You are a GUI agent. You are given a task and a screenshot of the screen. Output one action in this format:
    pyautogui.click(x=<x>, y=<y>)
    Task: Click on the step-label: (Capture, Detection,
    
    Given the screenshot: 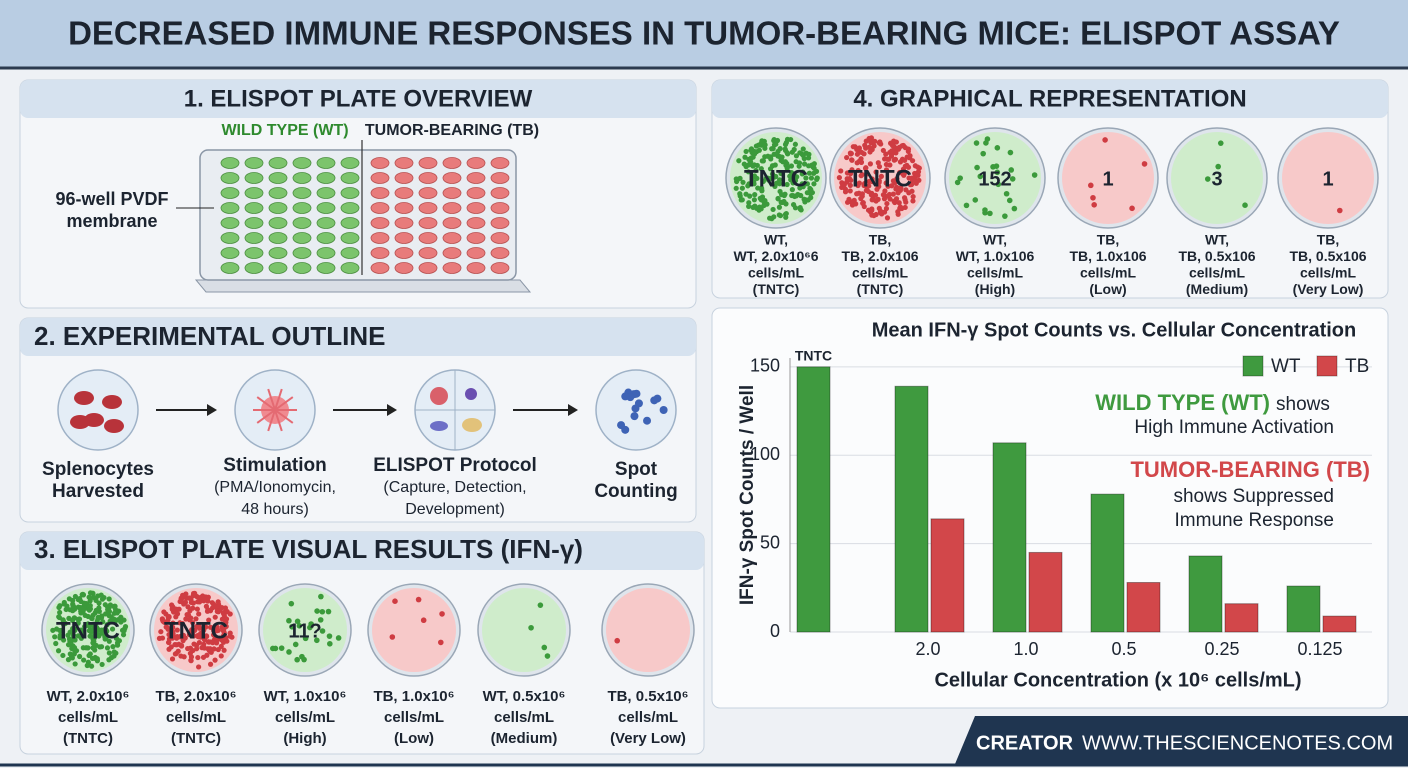 What is the action you would take?
    pyautogui.click(x=454, y=487)
    